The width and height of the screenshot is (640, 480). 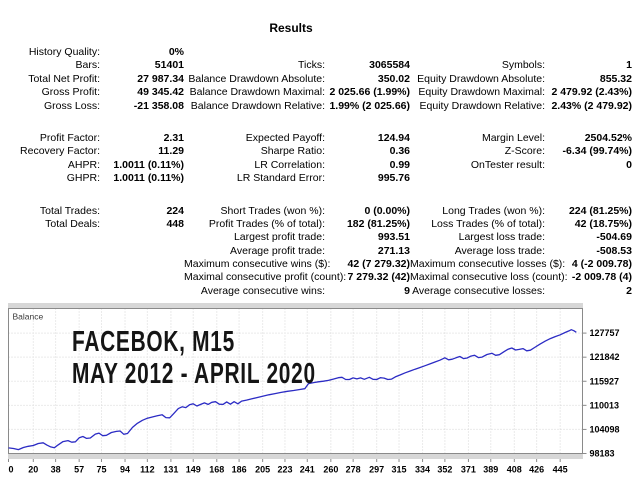 I want to click on x-axis-tick-label: 223, so click(x=284, y=470).